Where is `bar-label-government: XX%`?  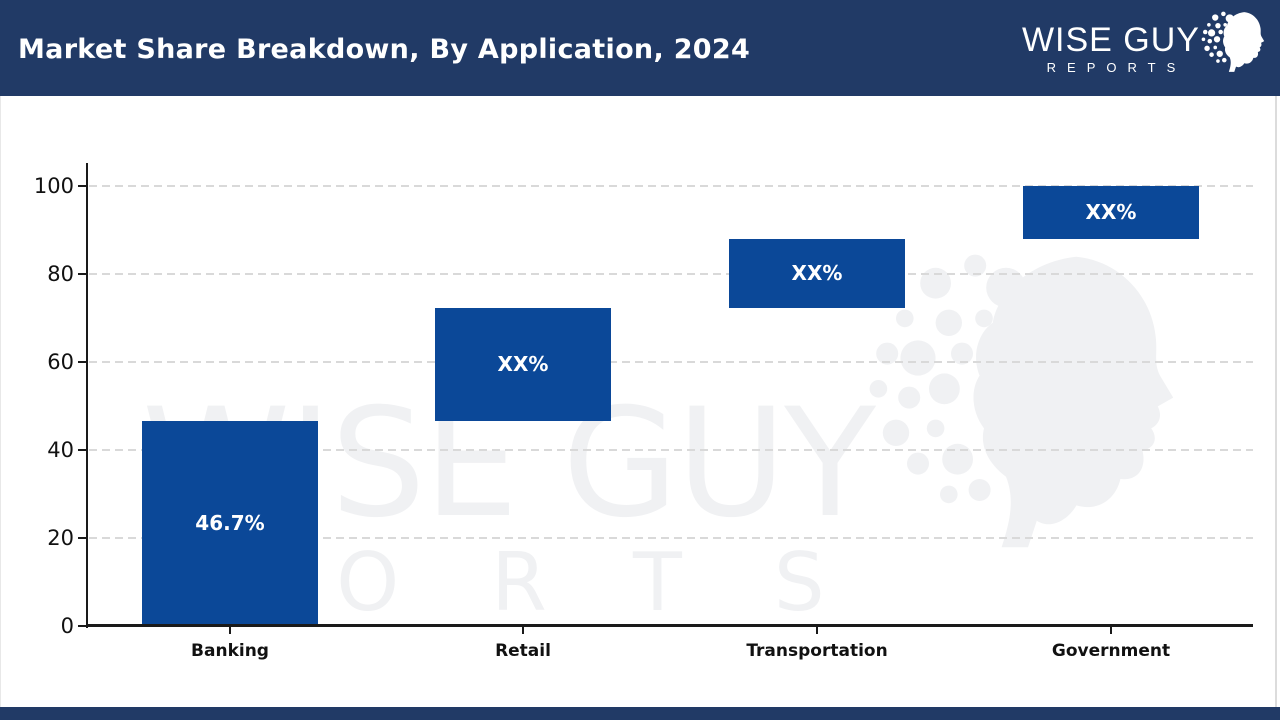
bar-label-government: XX% is located at coordinates (1111, 212).